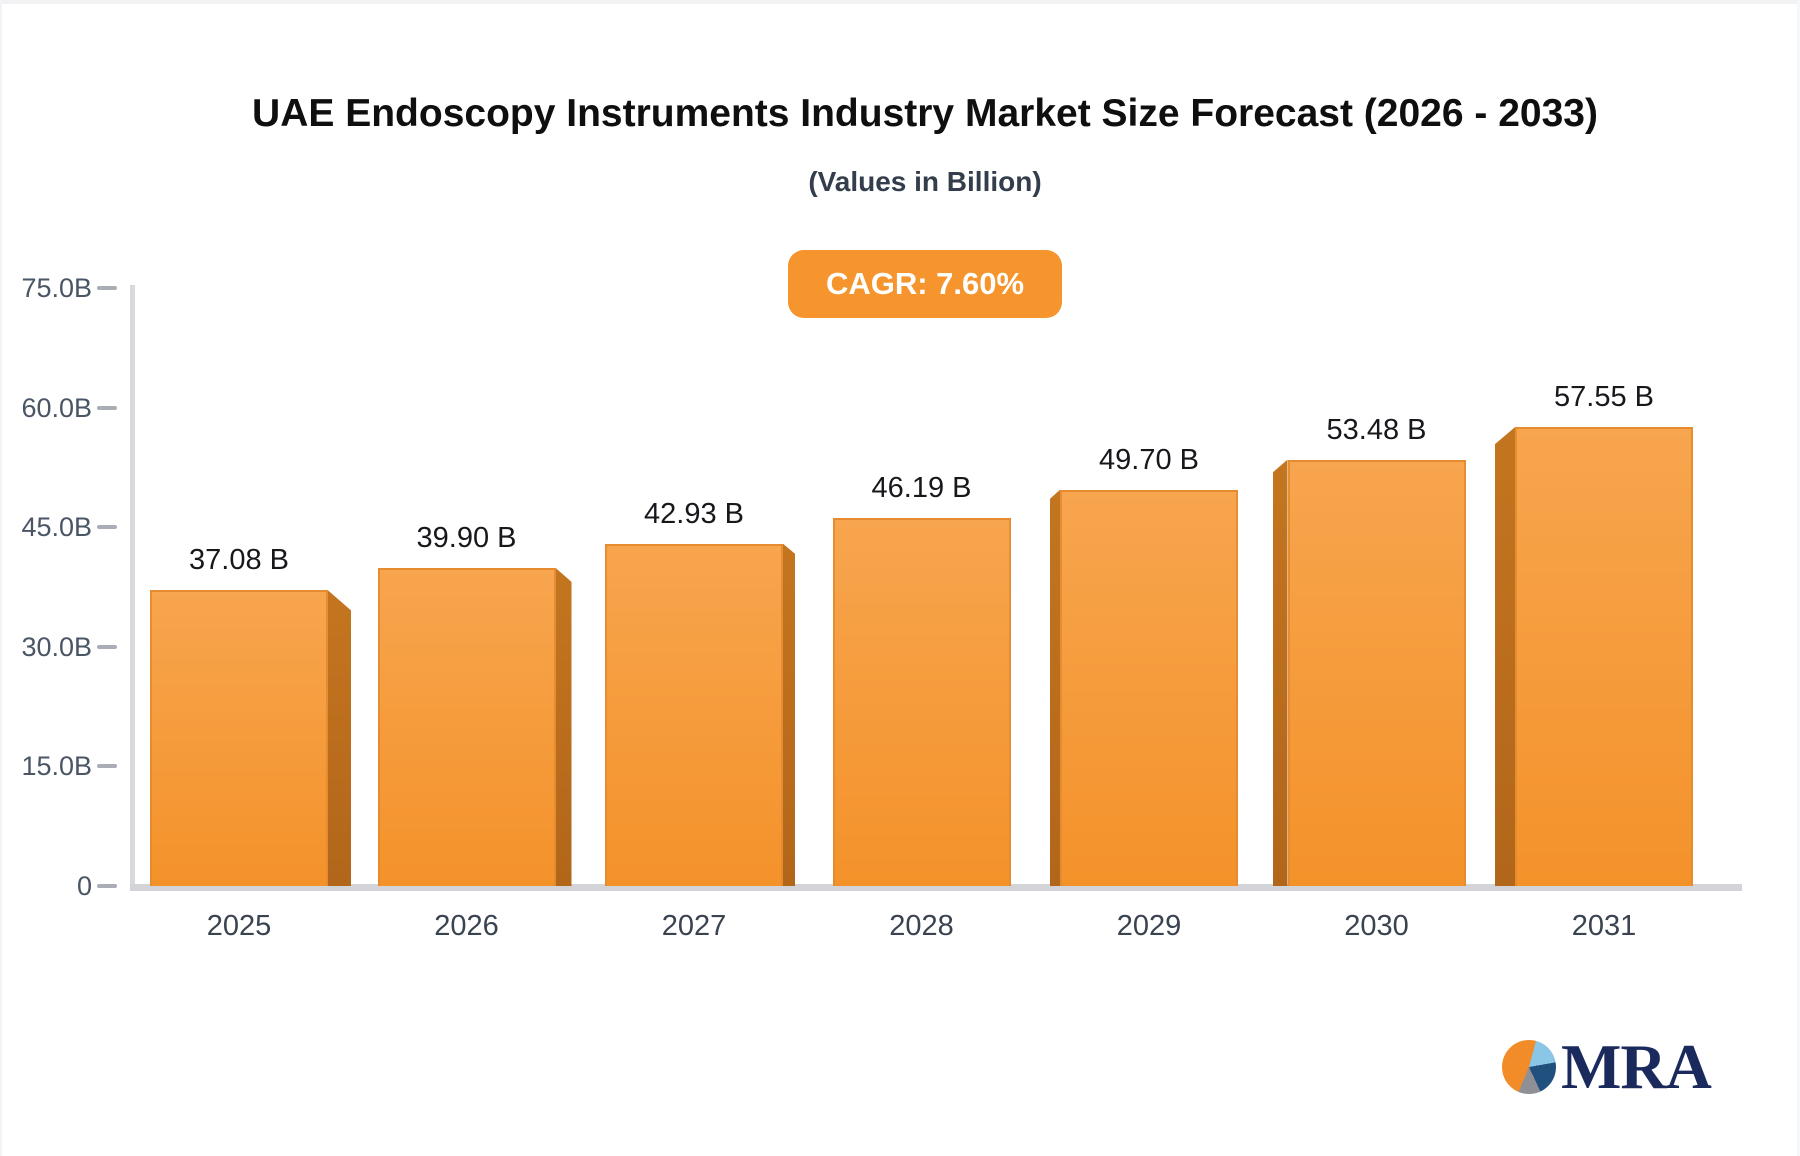 The image size is (1800, 1156). I want to click on page-edge-left, so click(1, 578).